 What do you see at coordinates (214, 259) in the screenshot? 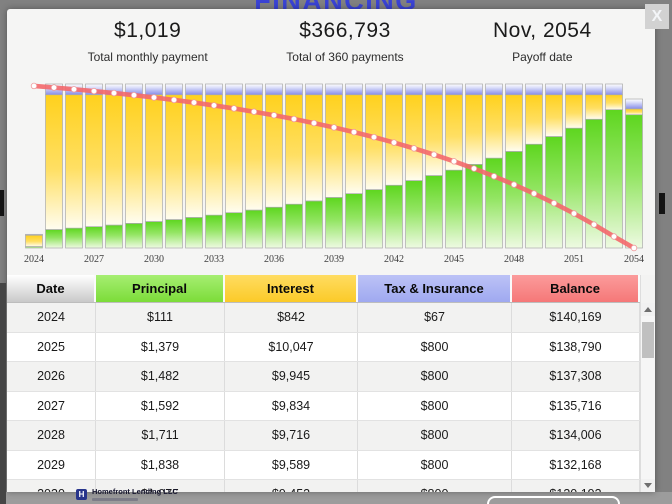
I see `svg-text: 2033` at bounding box center [214, 259].